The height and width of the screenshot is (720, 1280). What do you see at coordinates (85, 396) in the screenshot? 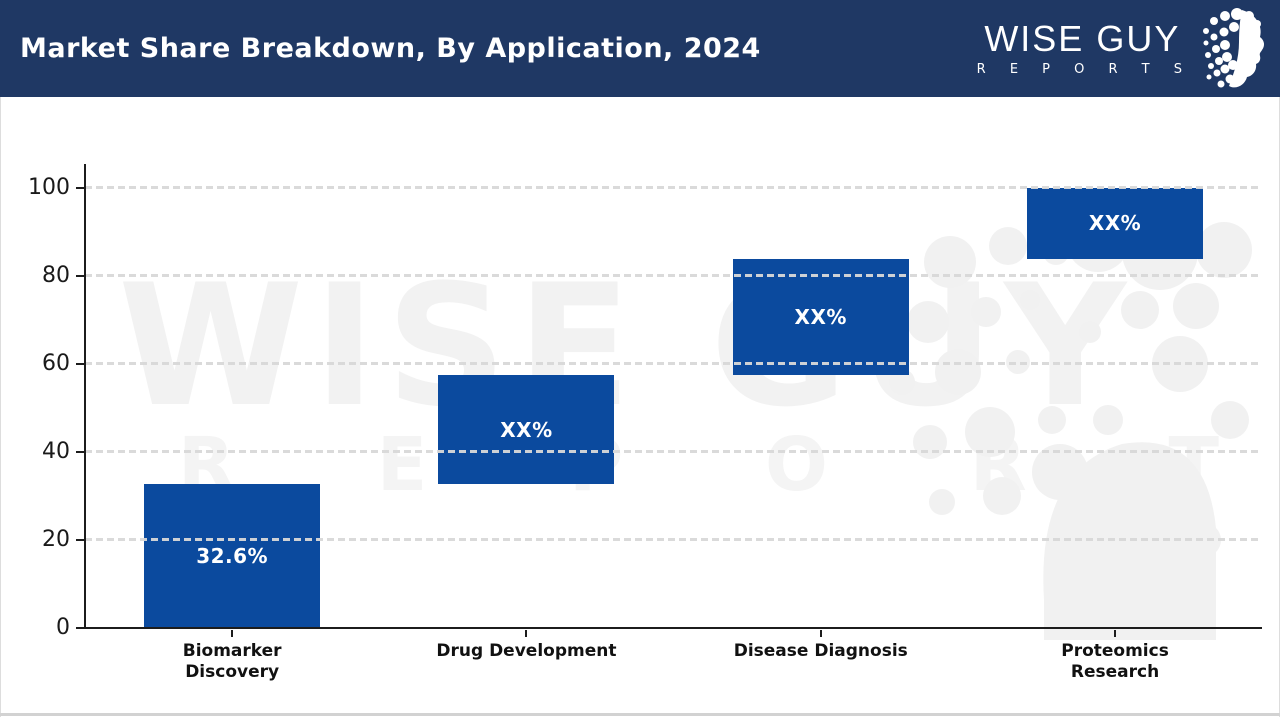
I see `y-axis-line` at bounding box center [85, 396].